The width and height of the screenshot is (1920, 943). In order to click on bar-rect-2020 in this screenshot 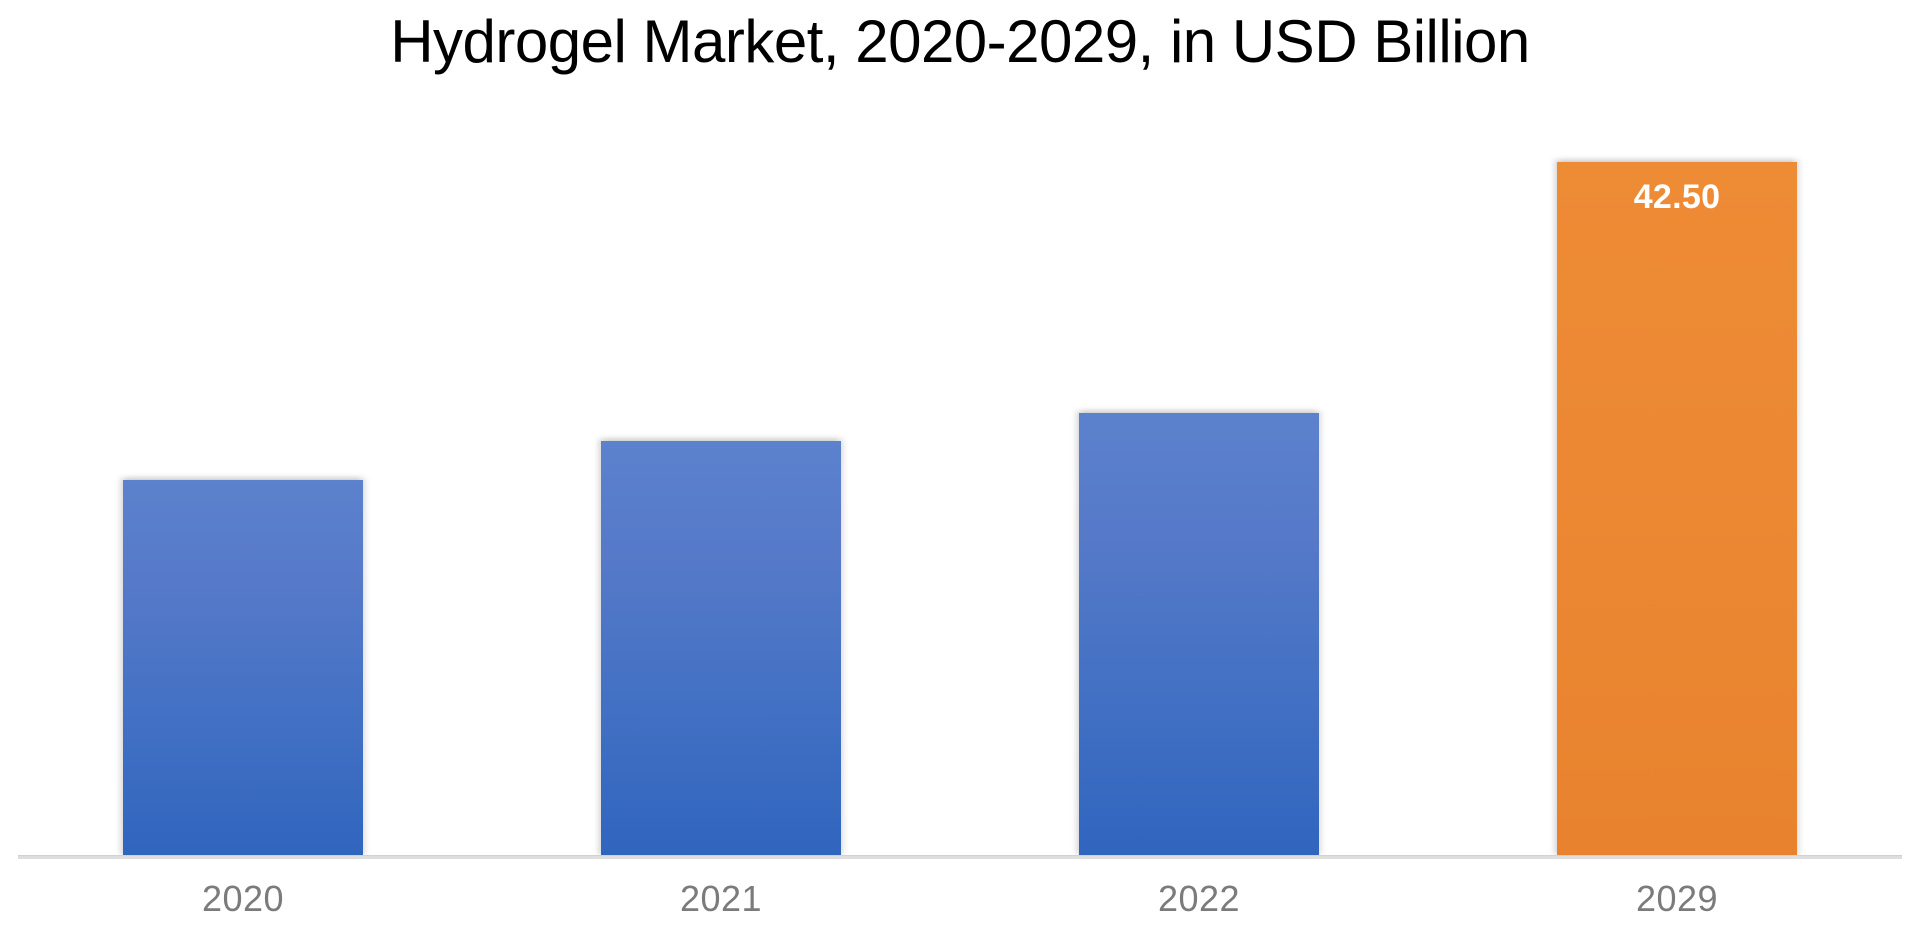, I will do `click(243, 668)`.